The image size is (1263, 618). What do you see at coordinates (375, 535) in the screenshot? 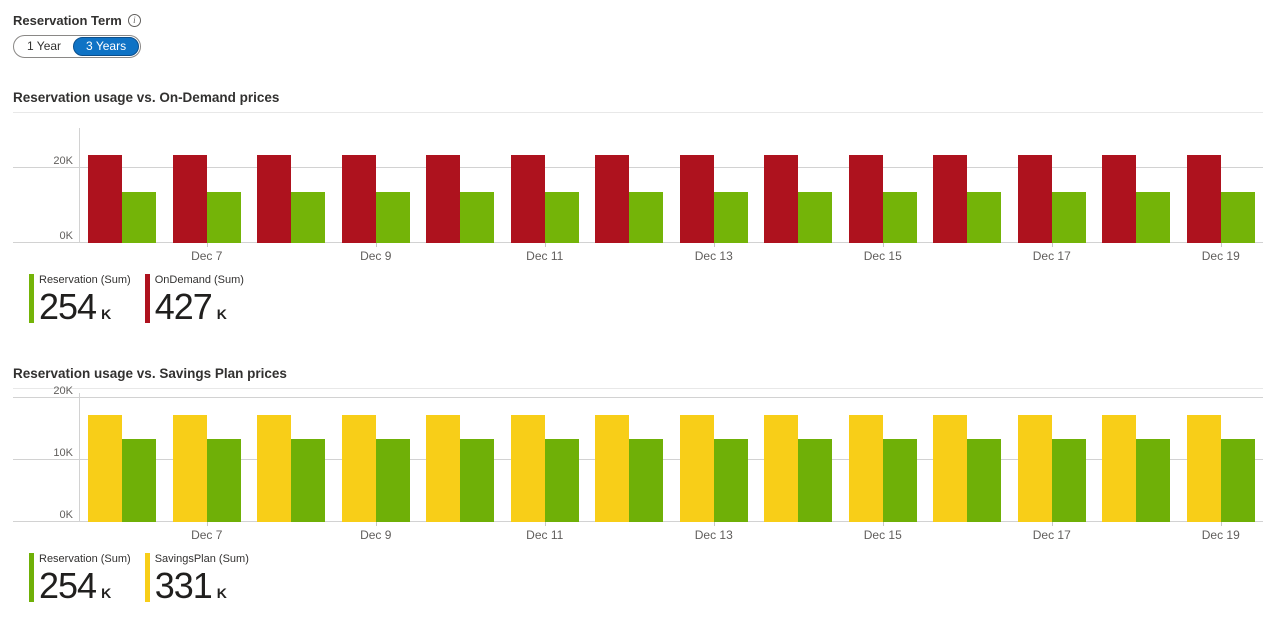
I see `x-axis-label: Dec 9` at bounding box center [375, 535].